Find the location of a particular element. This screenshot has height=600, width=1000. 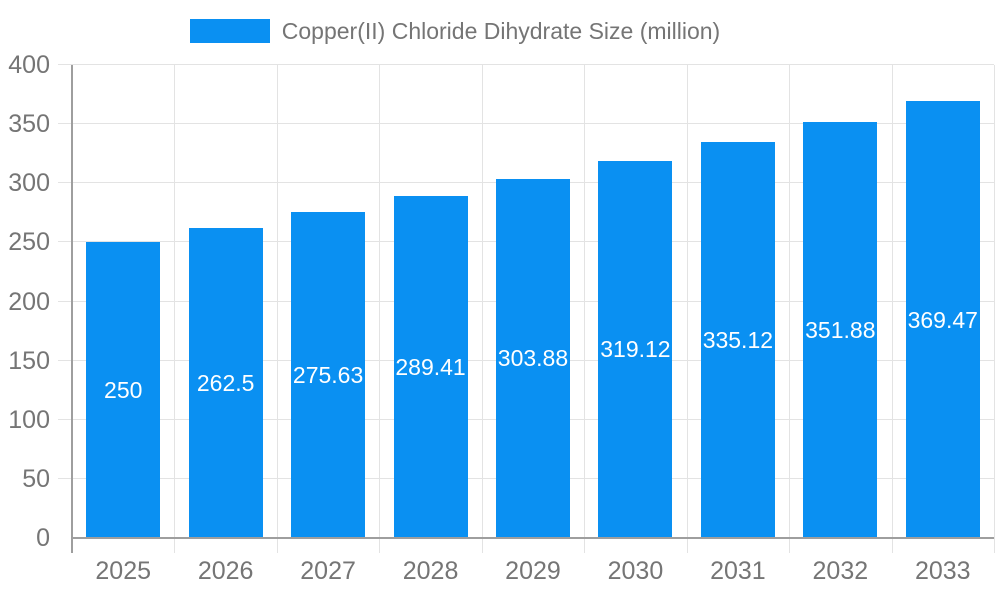

bar-value-label: 369.47 is located at coordinates (942, 319).